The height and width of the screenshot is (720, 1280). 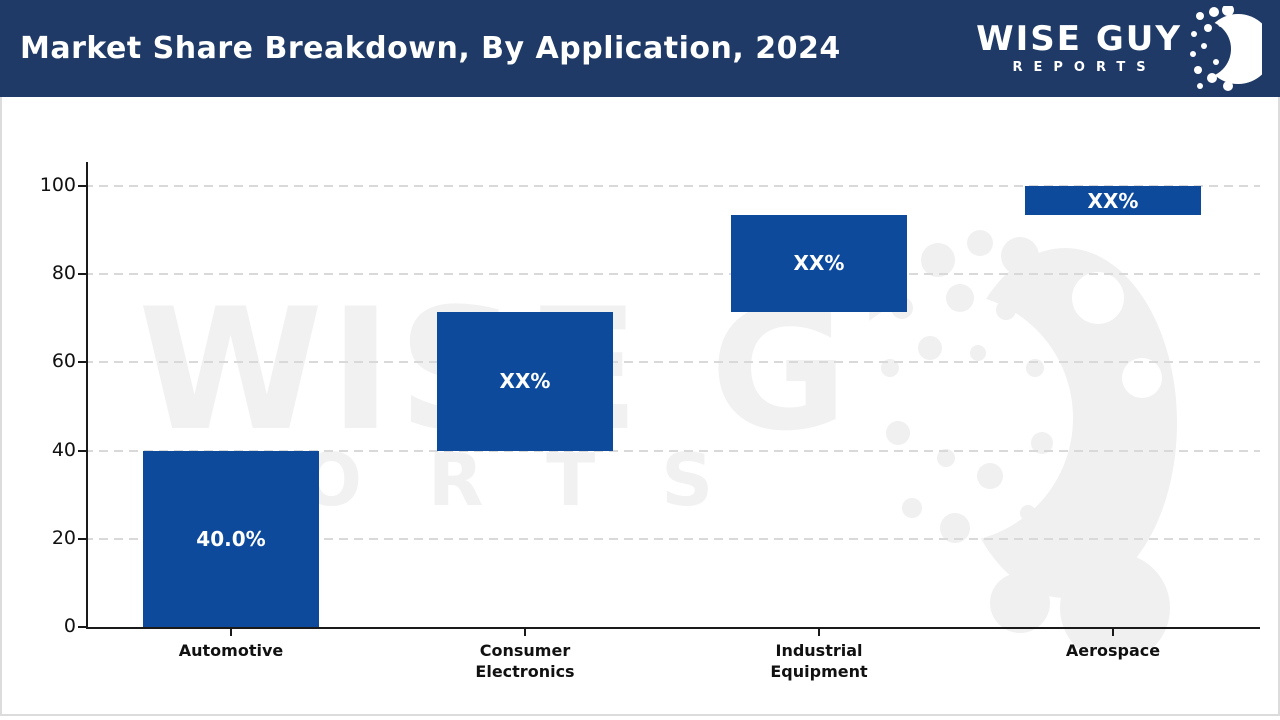 What do you see at coordinates (819, 671) in the screenshot?
I see `x-category-label-line: Equipment` at bounding box center [819, 671].